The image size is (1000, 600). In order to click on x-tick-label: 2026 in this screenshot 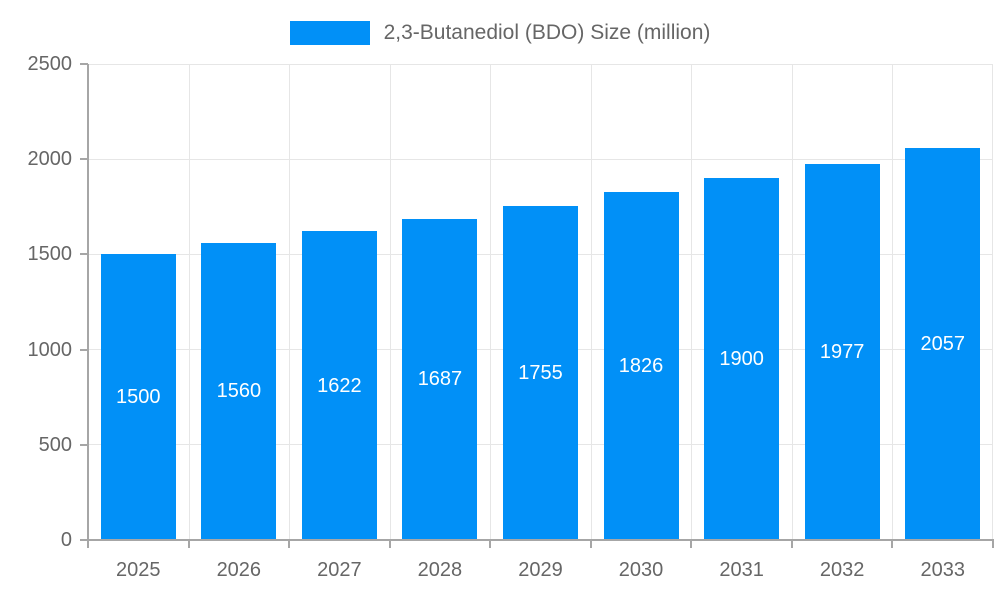, I will do `click(239, 570)`.